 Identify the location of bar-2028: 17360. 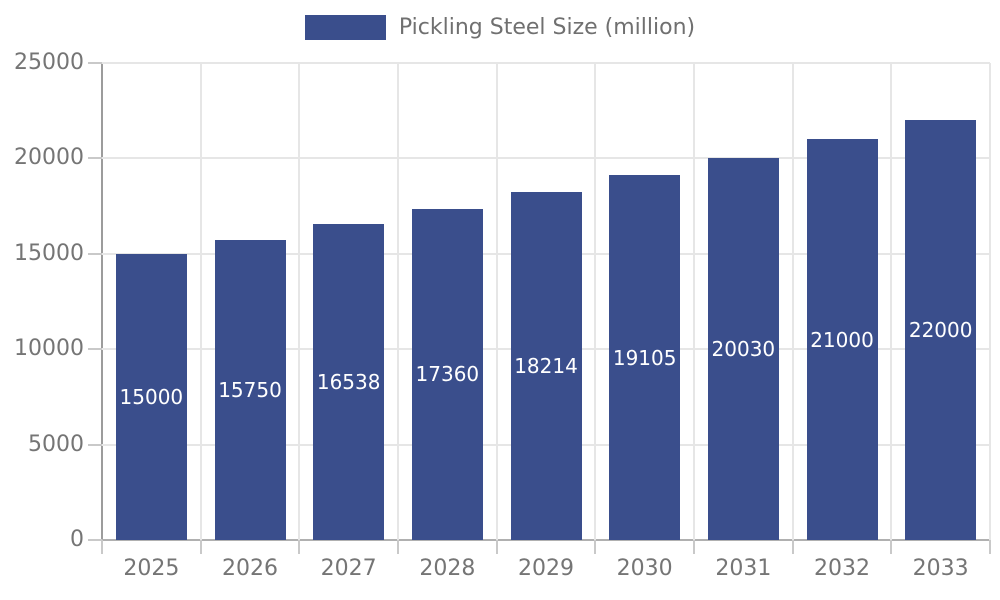
(447, 374).